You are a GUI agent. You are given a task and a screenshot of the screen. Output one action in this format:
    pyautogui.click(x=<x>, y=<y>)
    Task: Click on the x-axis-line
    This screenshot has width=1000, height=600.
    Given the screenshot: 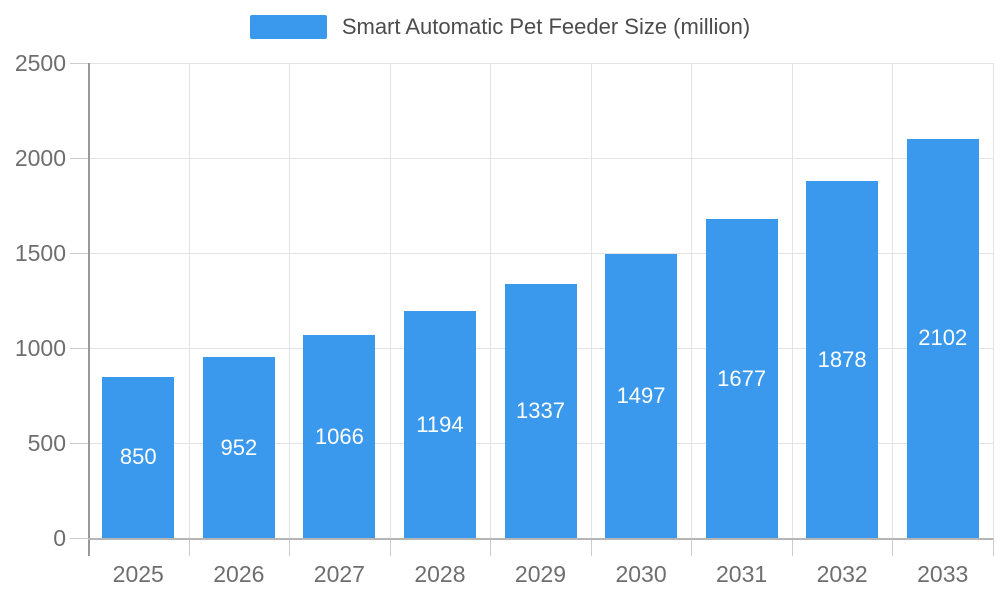 What is the action you would take?
    pyautogui.click(x=540, y=539)
    